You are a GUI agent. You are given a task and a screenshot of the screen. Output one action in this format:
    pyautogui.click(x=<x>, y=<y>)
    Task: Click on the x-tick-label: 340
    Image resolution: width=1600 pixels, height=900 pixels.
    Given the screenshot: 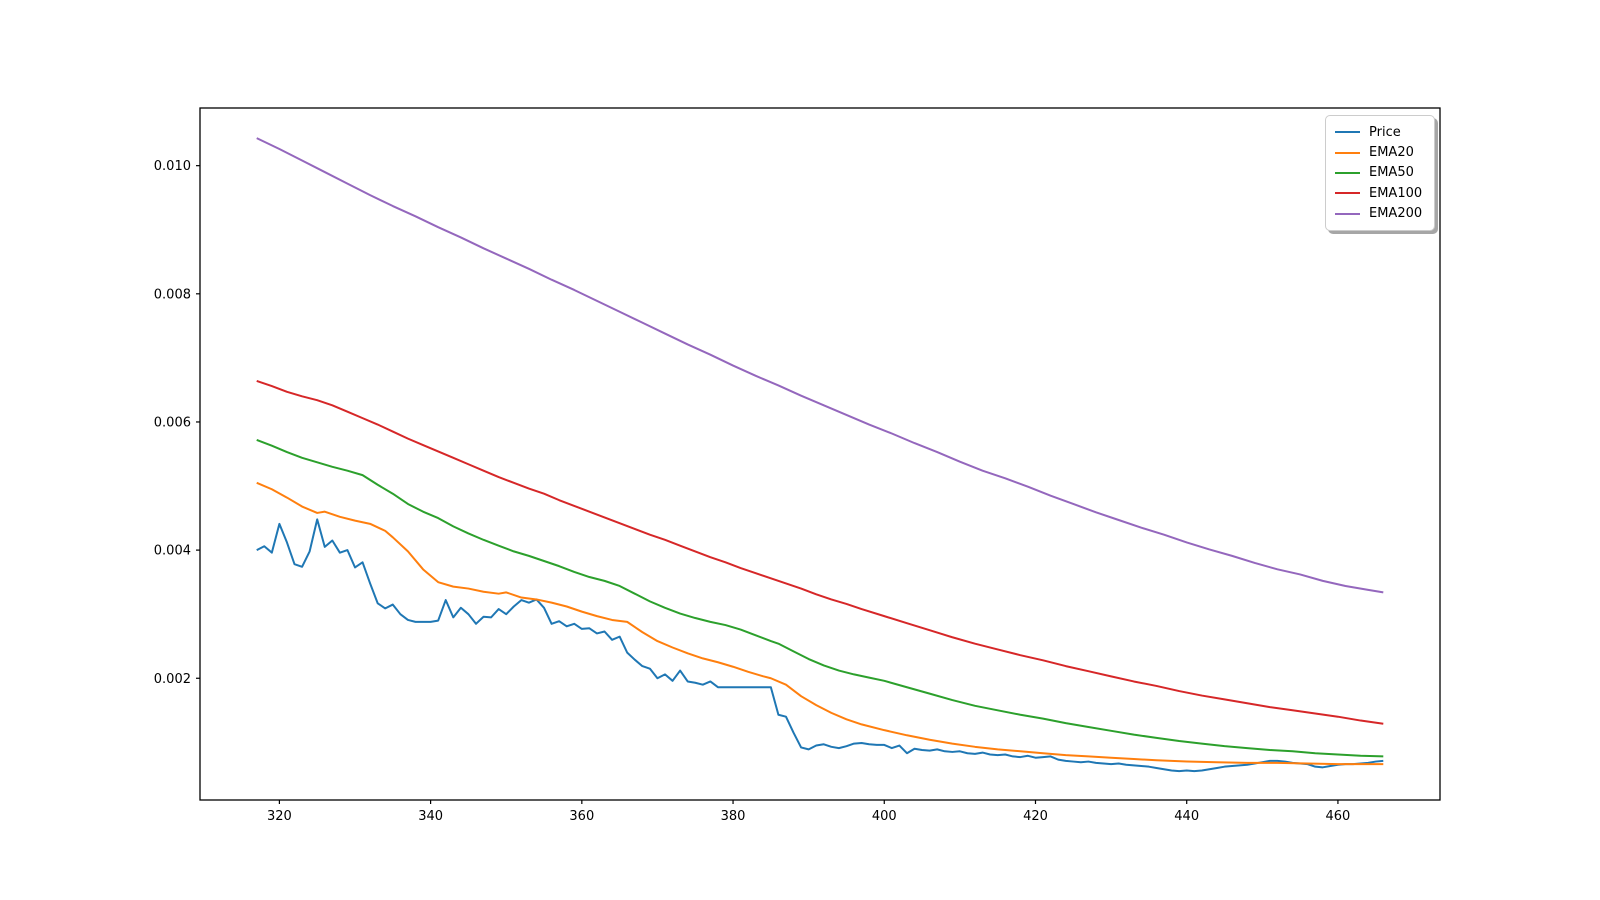 What is the action you would take?
    pyautogui.click(x=430, y=816)
    